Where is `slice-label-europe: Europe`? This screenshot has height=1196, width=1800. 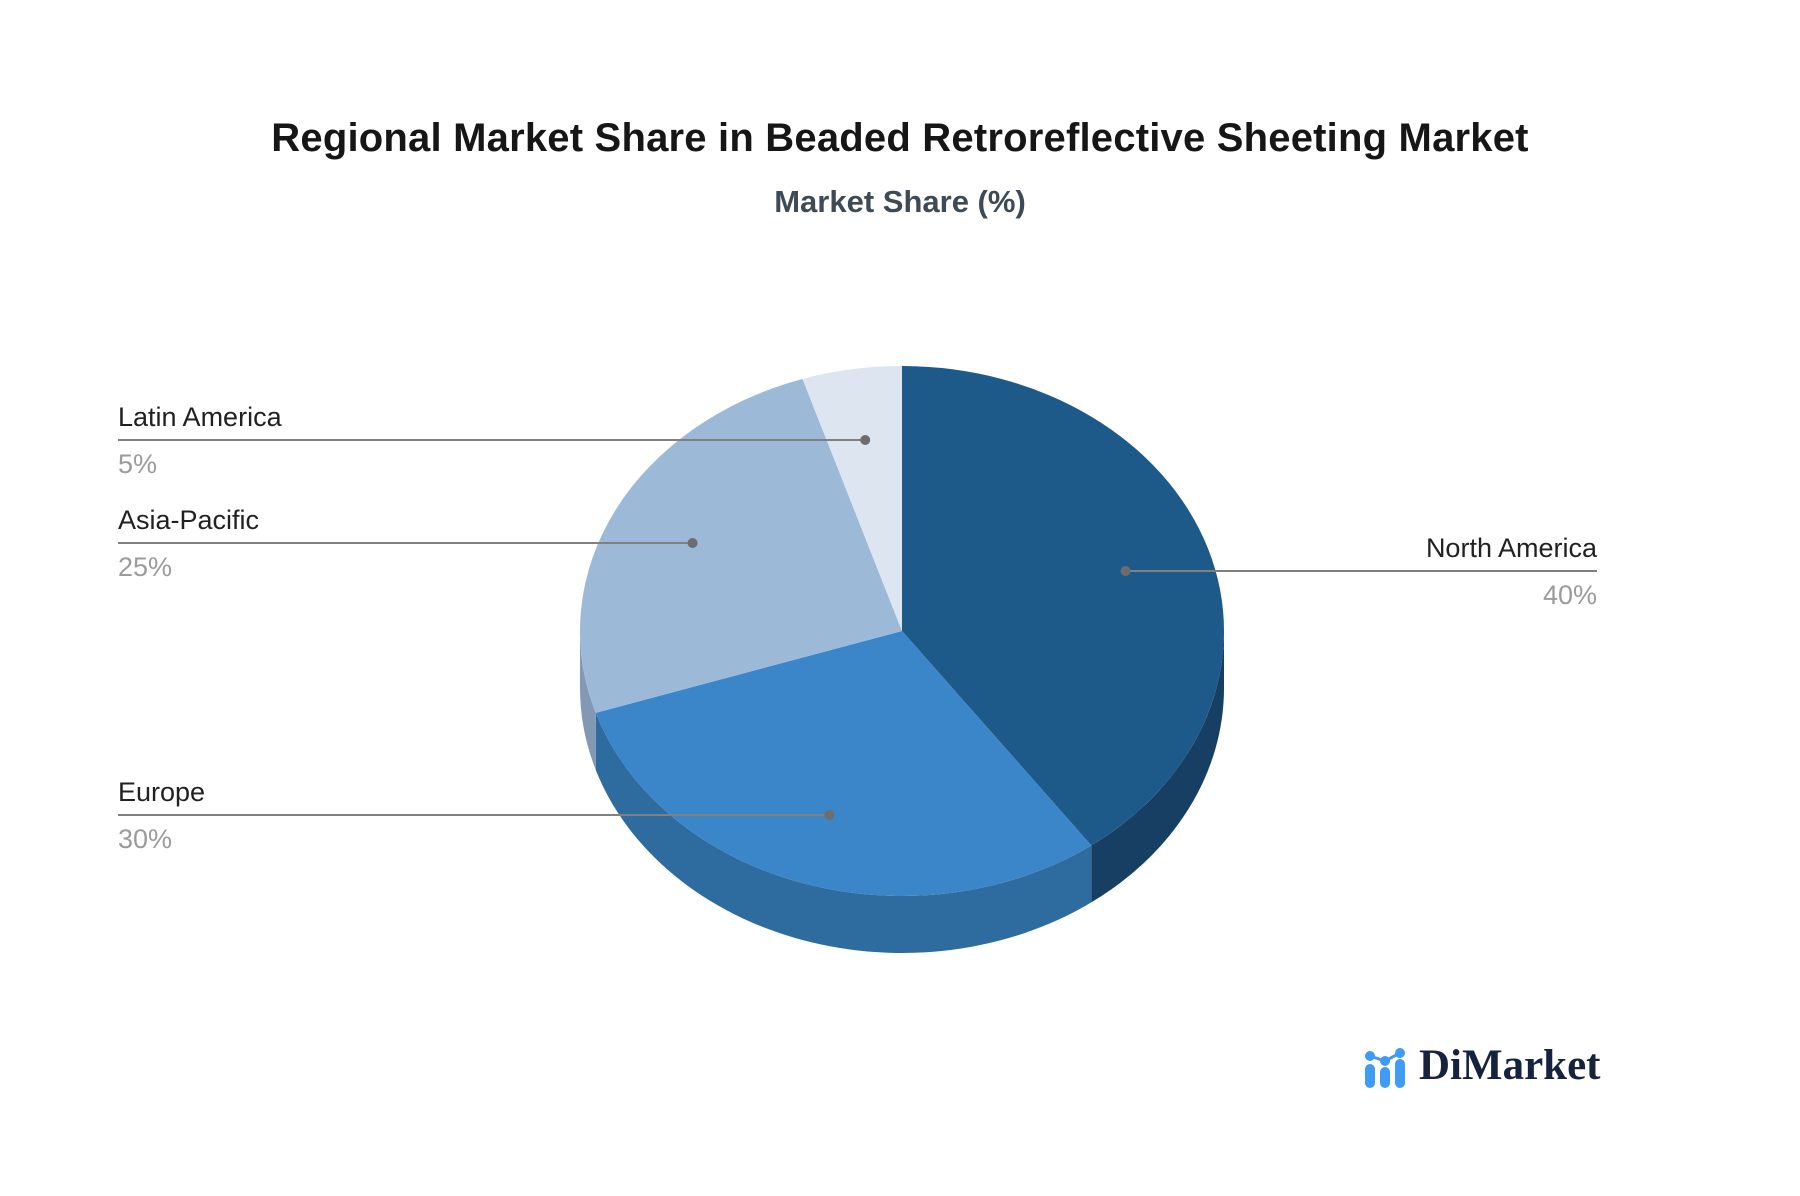
slice-label-europe: Europe is located at coordinates (162, 792).